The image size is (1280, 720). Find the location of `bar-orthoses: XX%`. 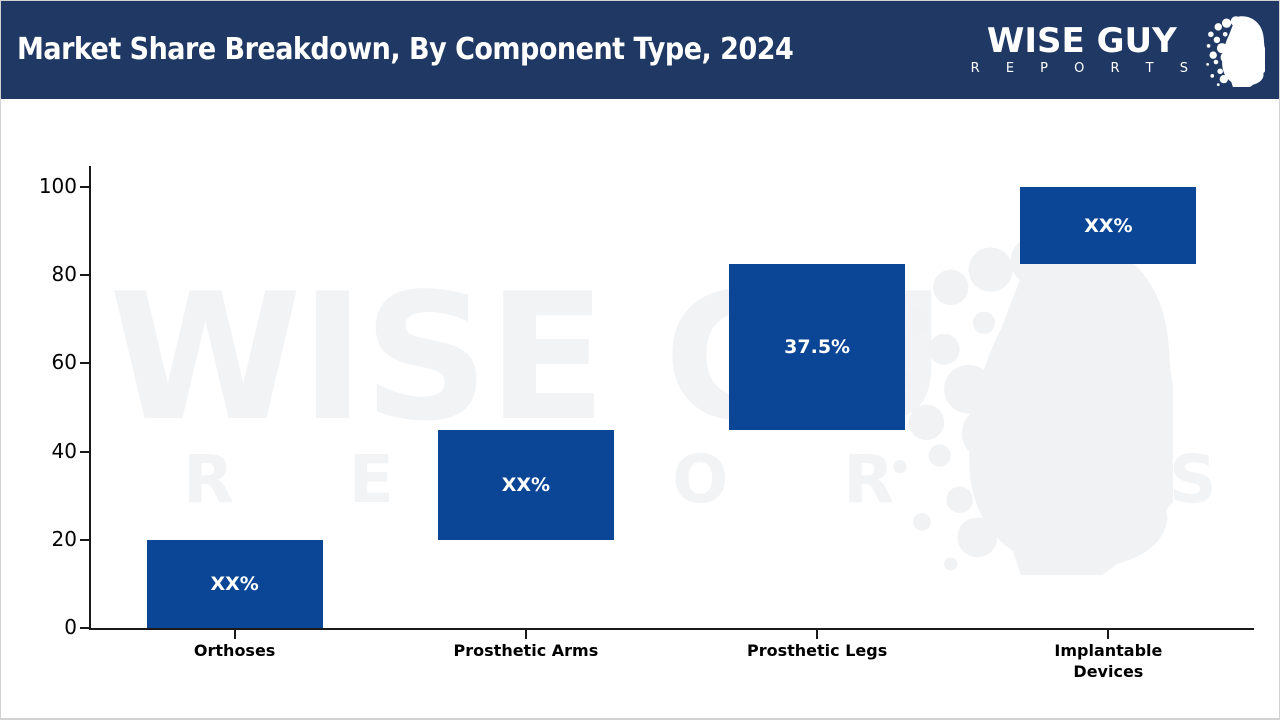

bar-orthoses: XX% is located at coordinates (234, 583).